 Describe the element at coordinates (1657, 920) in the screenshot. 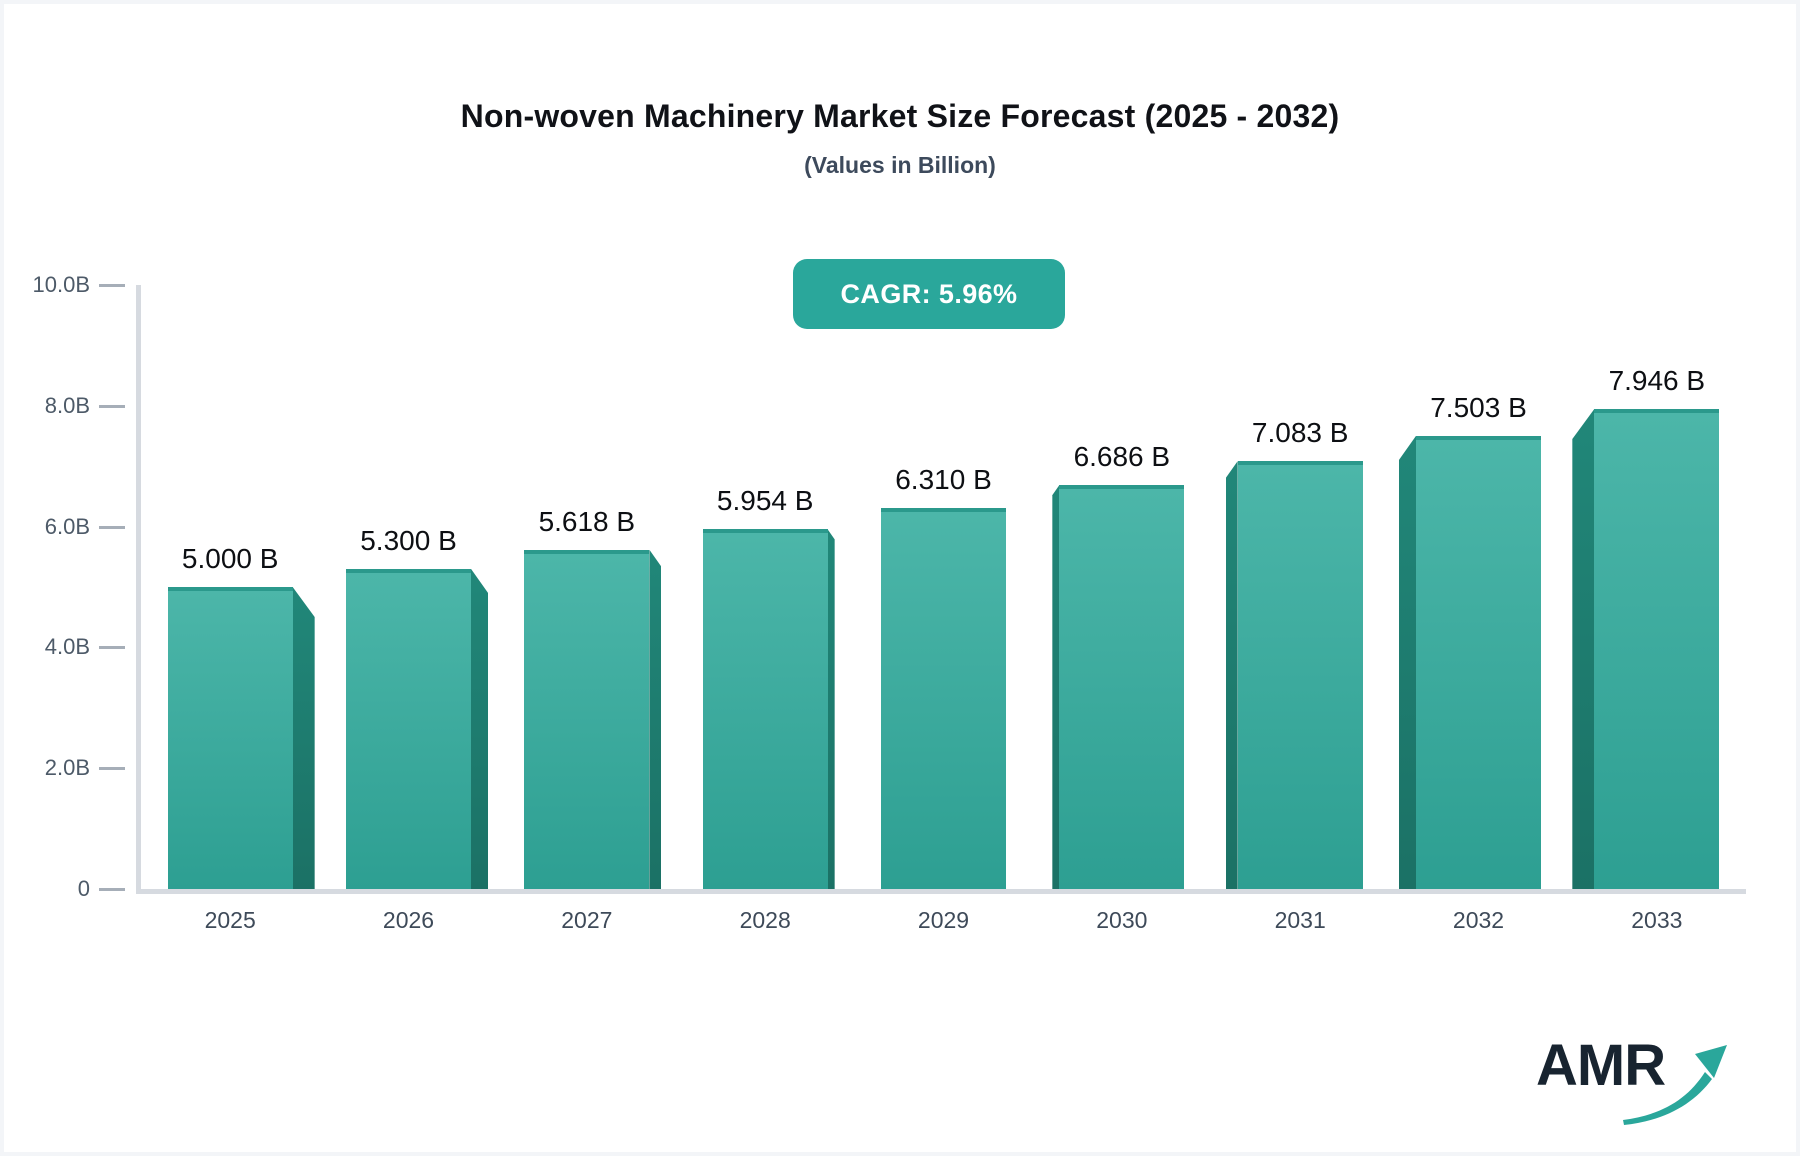

I see `x-tick-label-2033: 2033` at that location.